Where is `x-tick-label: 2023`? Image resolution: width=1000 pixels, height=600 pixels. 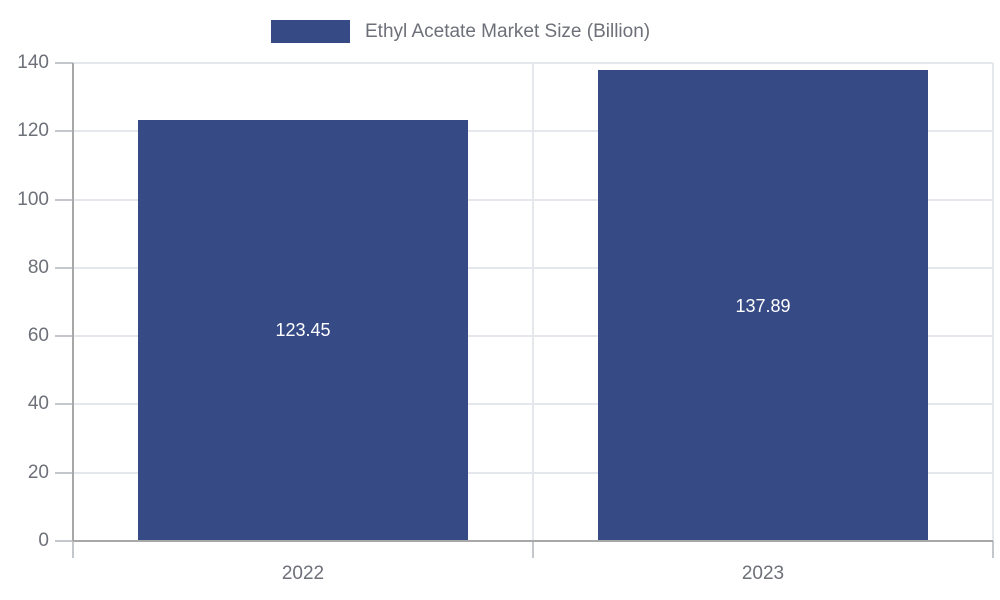 x-tick-label: 2023 is located at coordinates (763, 573).